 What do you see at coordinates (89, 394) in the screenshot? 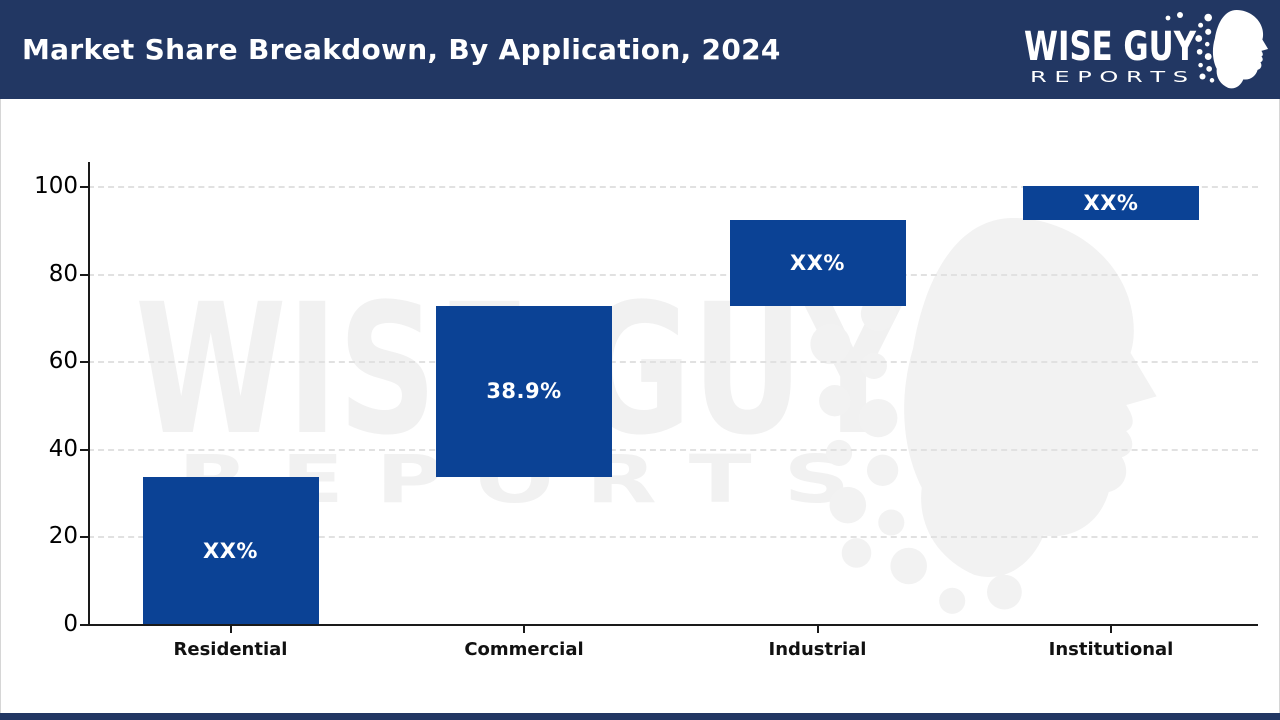
I see `y-axis-line` at bounding box center [89, 394].